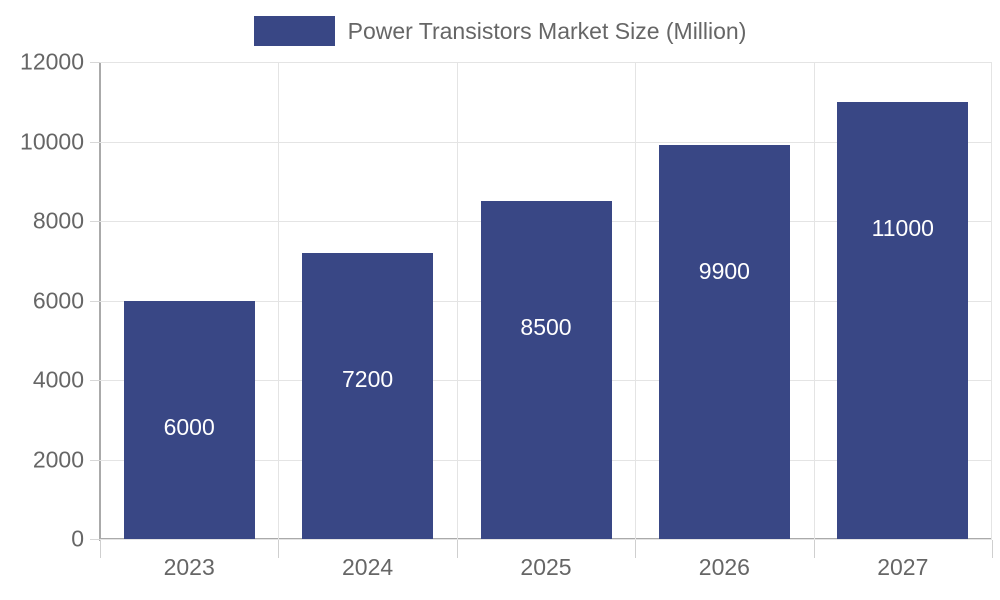 The height and width of the screenshot is (600, 1000). Describe the element at coordinates (58, 459) in the screenshot. I see `y-axis-tick-label: 2000` at that location.